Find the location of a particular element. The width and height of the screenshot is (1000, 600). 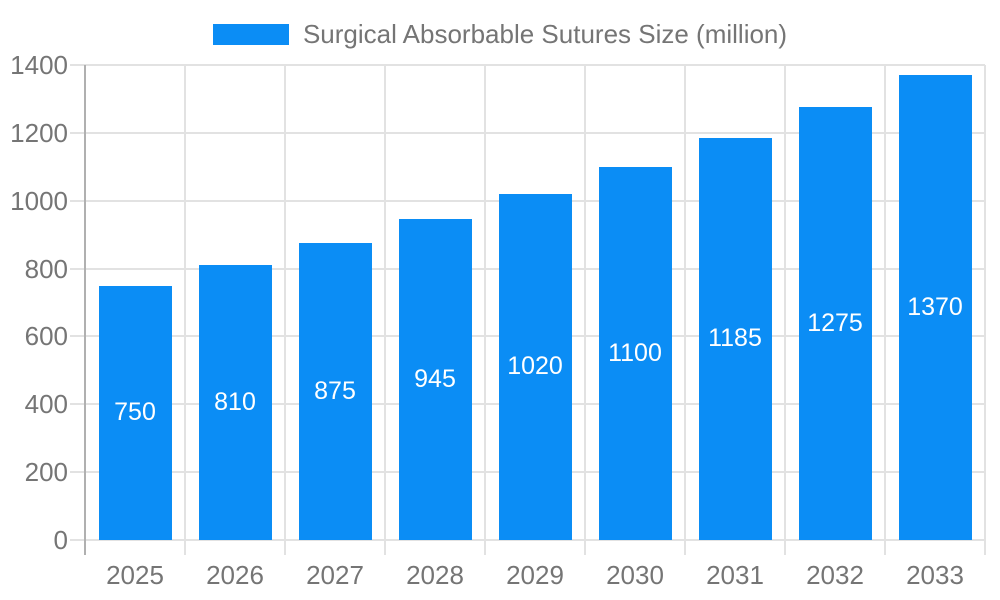

bar-2028: 945 is located at coordinates (435, 379).